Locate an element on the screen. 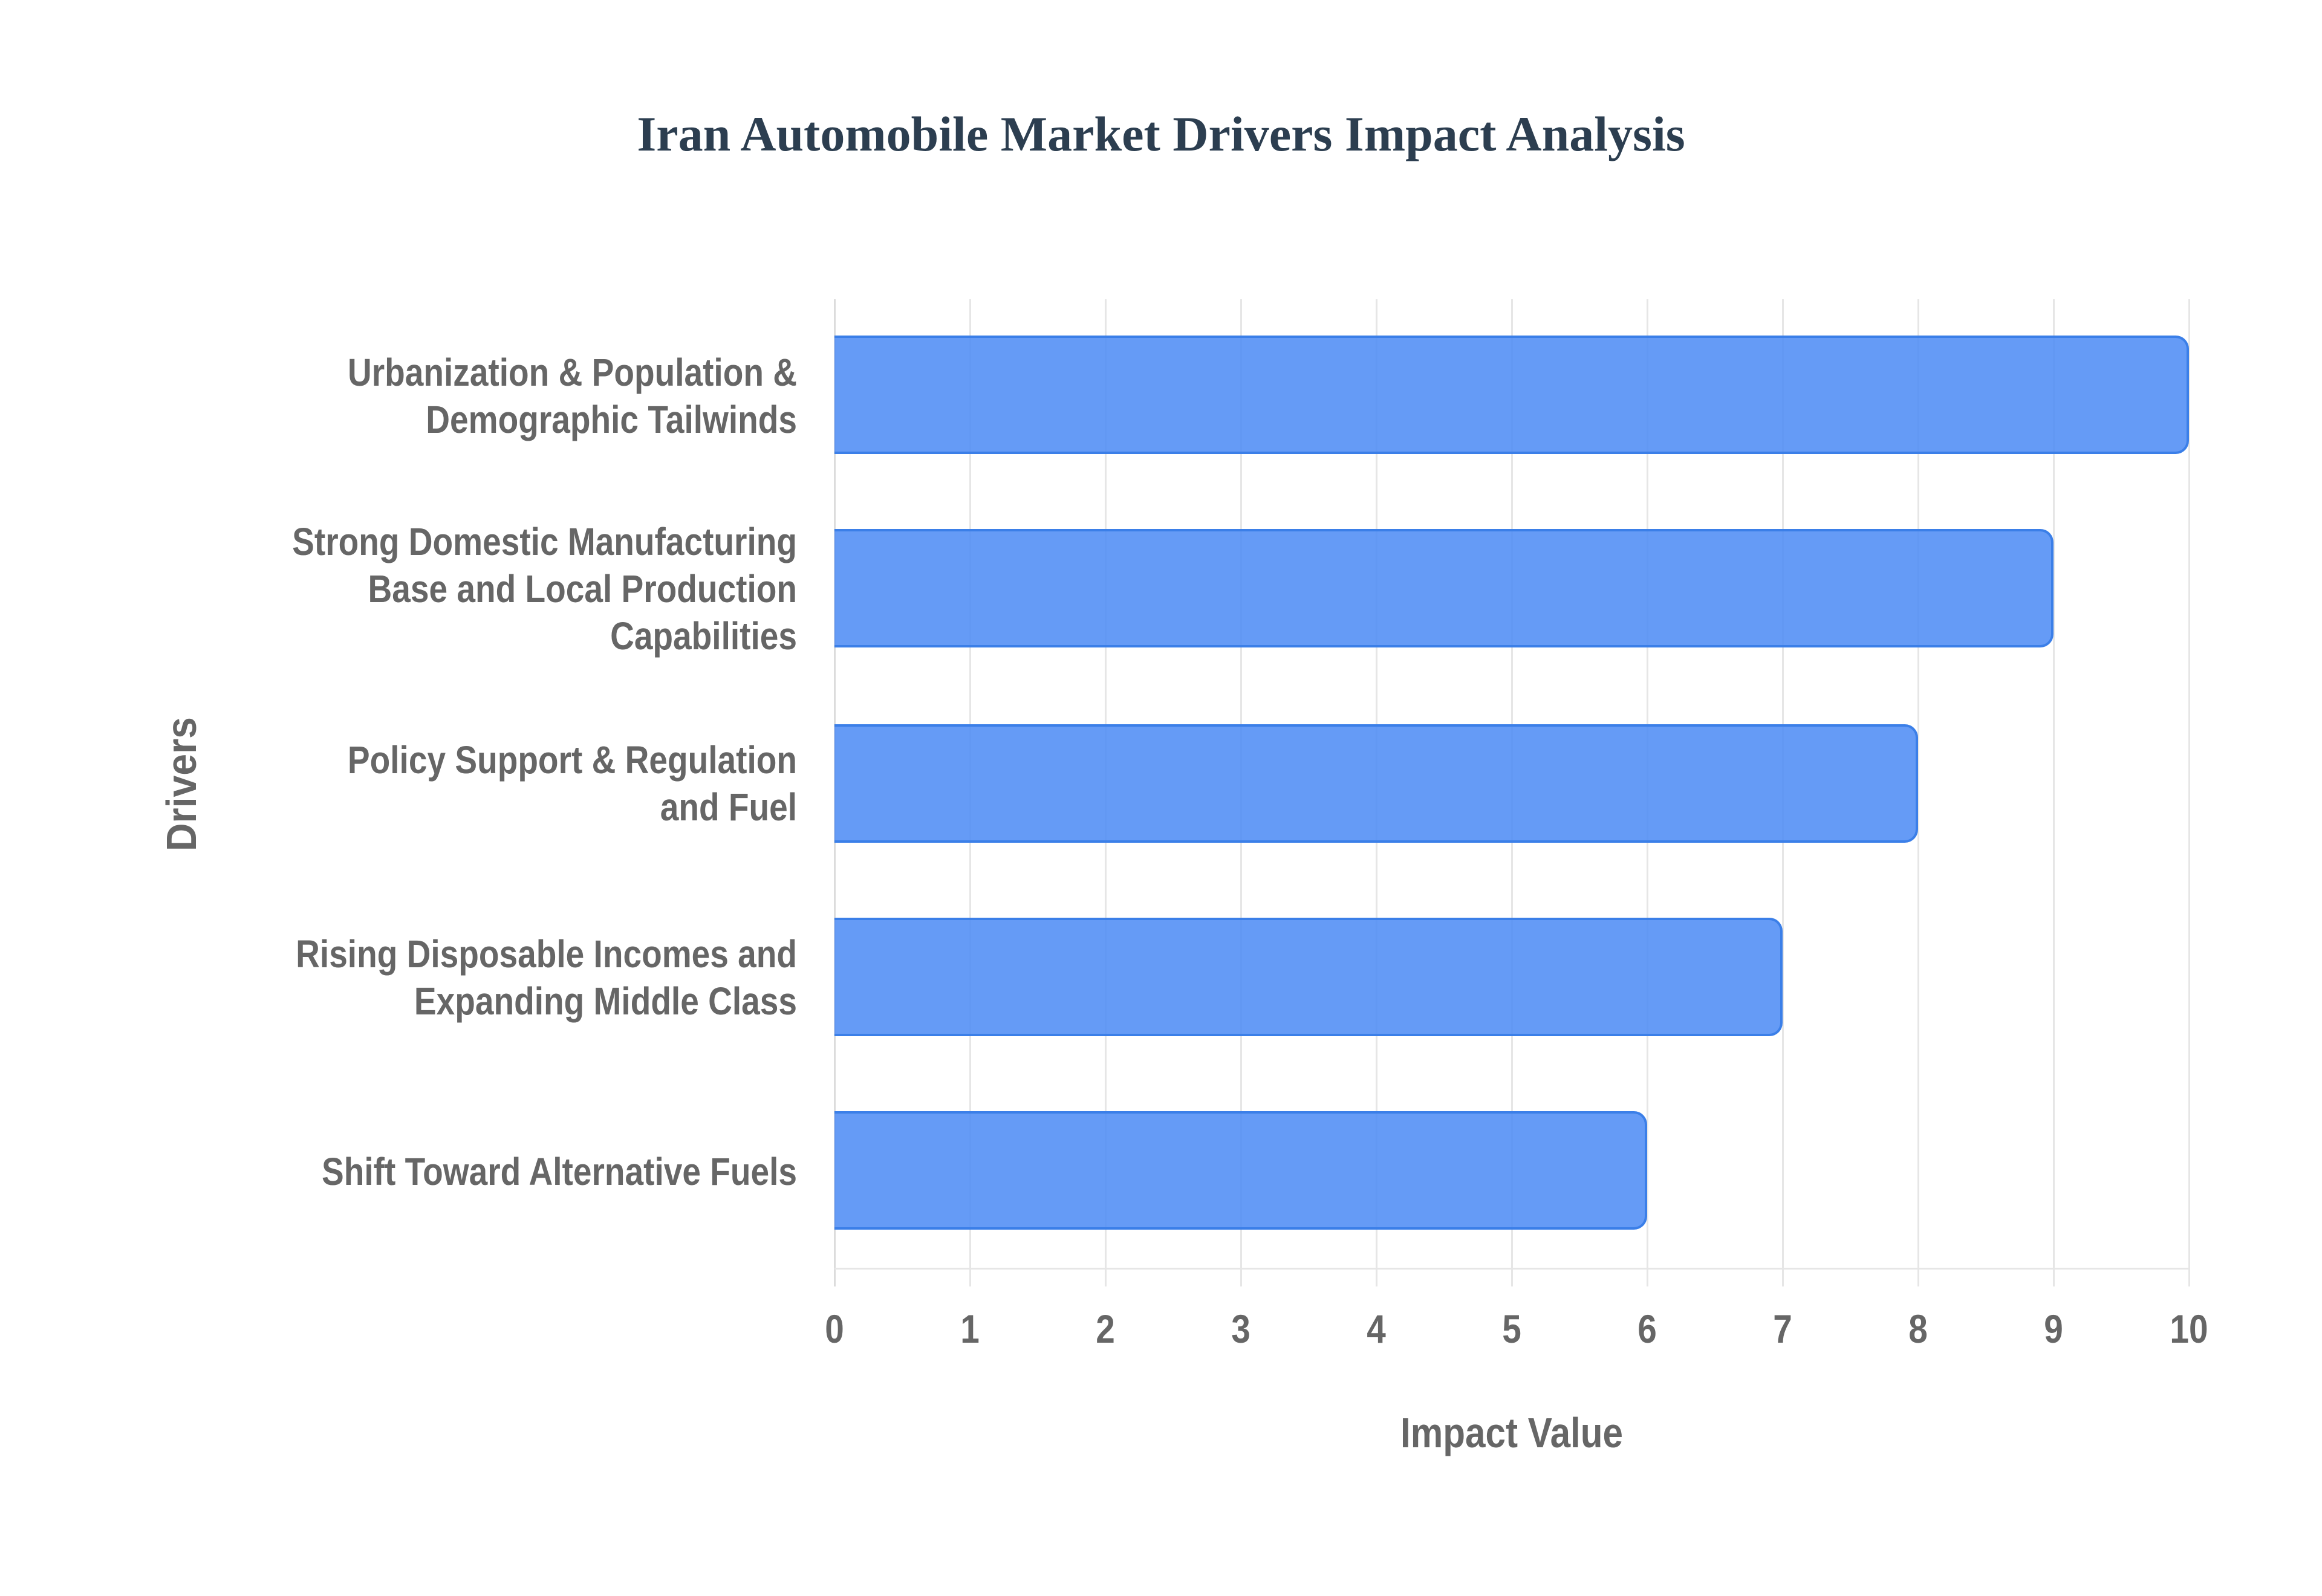 This screenshot has width=2322, height=1596. x-tick-1: 1 is located at coordinates (970, 1328).